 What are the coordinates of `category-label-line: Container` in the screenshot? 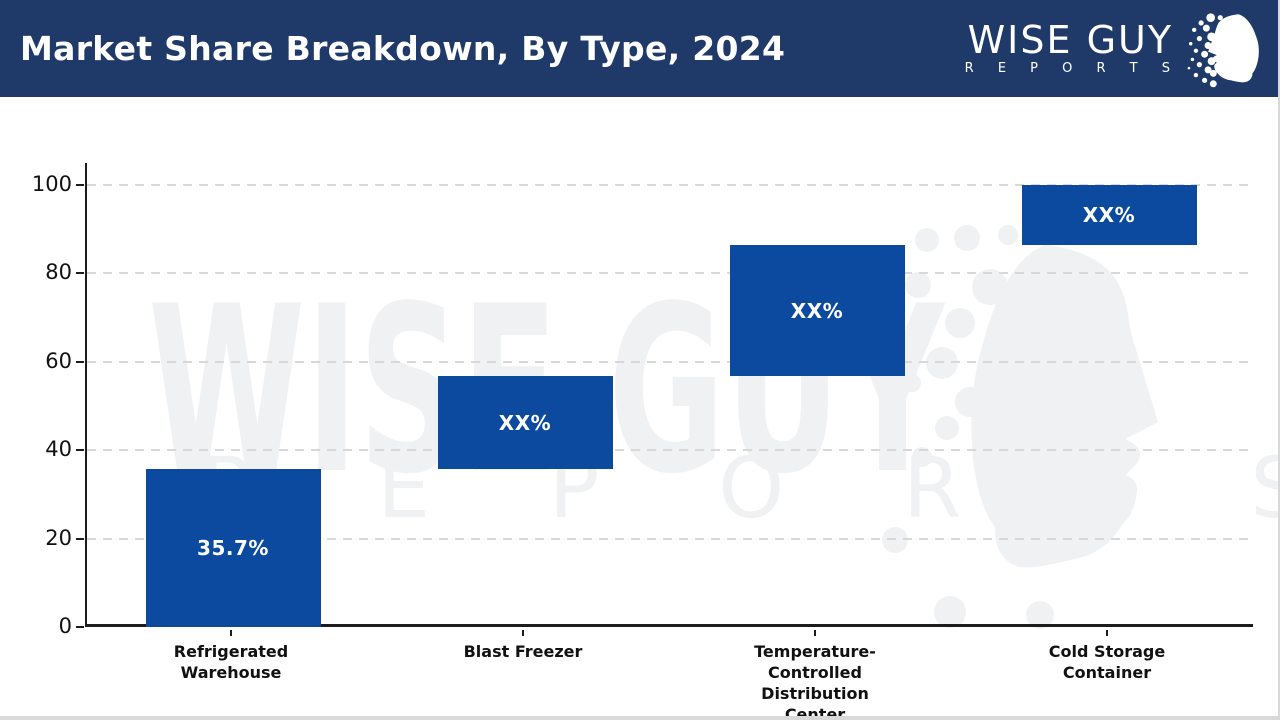 It's located at (1107, 672).